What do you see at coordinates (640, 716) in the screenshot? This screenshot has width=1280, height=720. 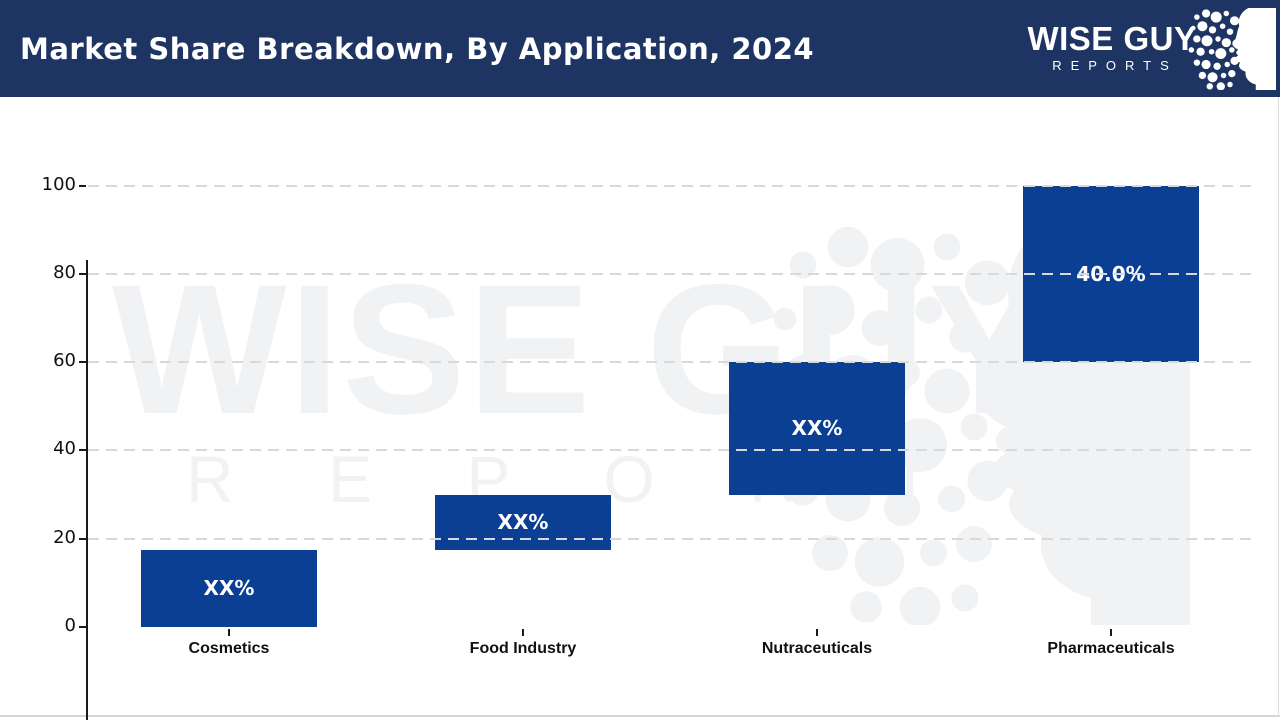 I see `bottom-divider` at bounding box center [640, 716].